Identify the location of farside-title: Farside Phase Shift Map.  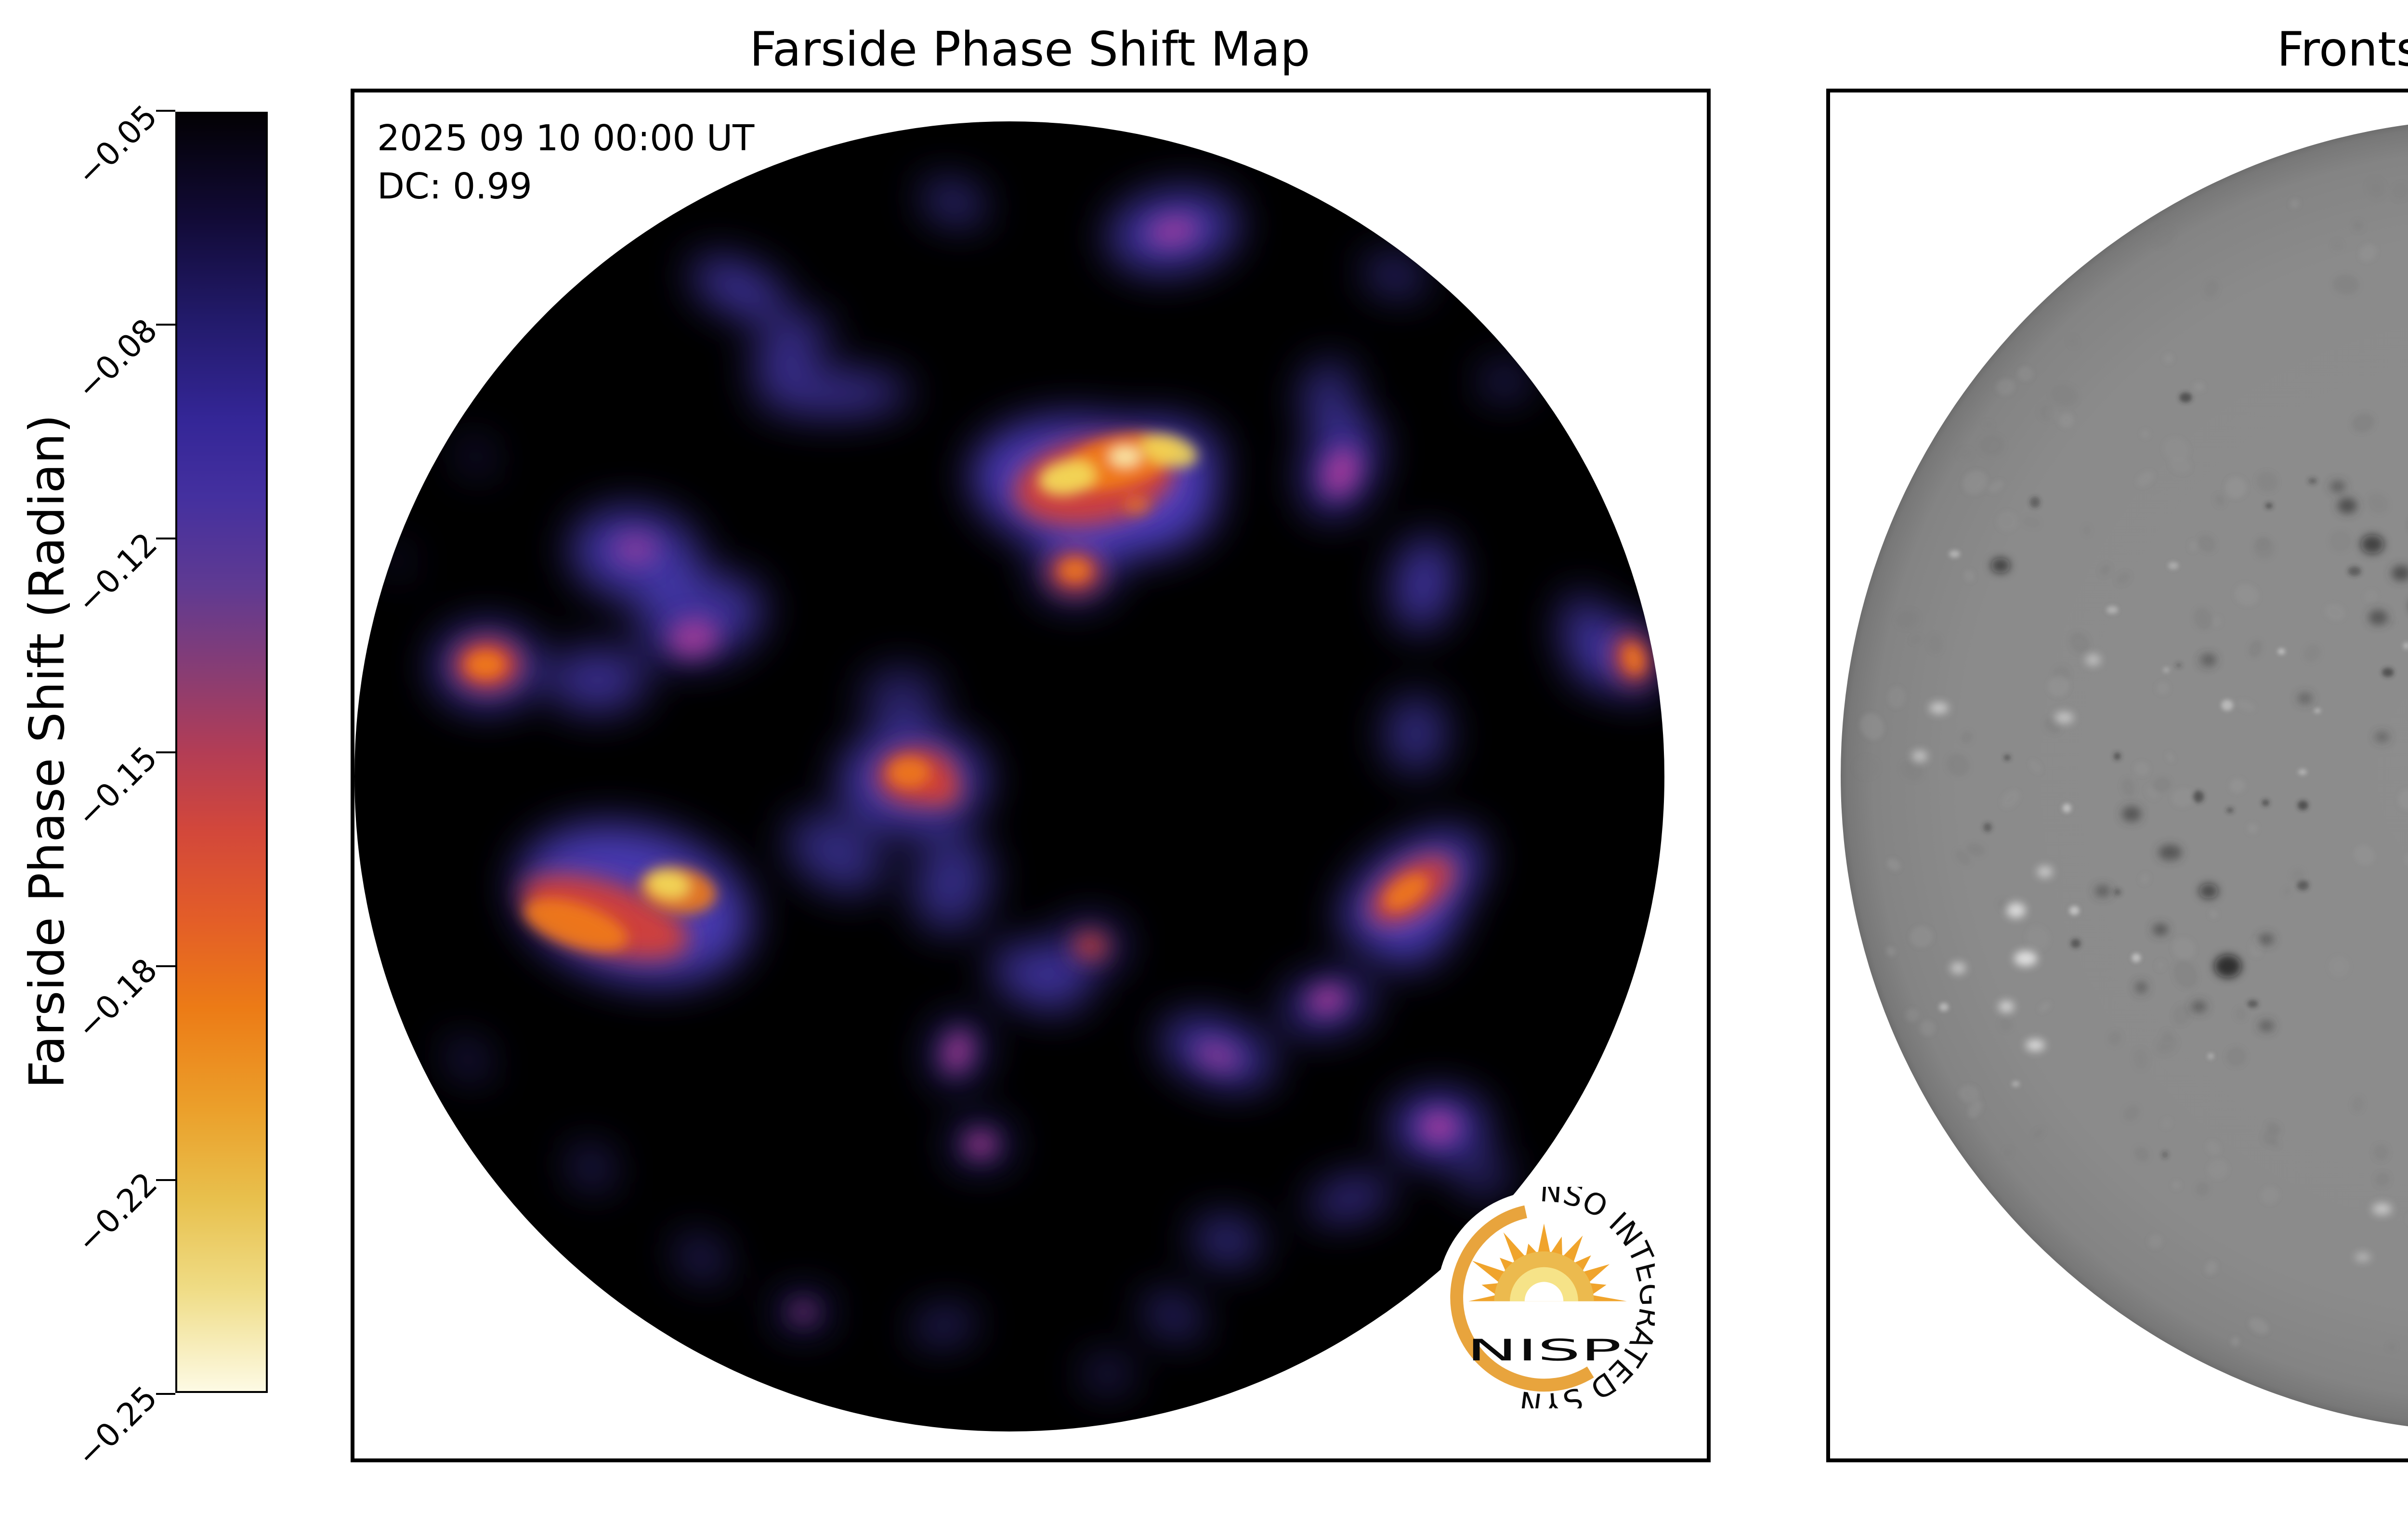
(1029, 49).